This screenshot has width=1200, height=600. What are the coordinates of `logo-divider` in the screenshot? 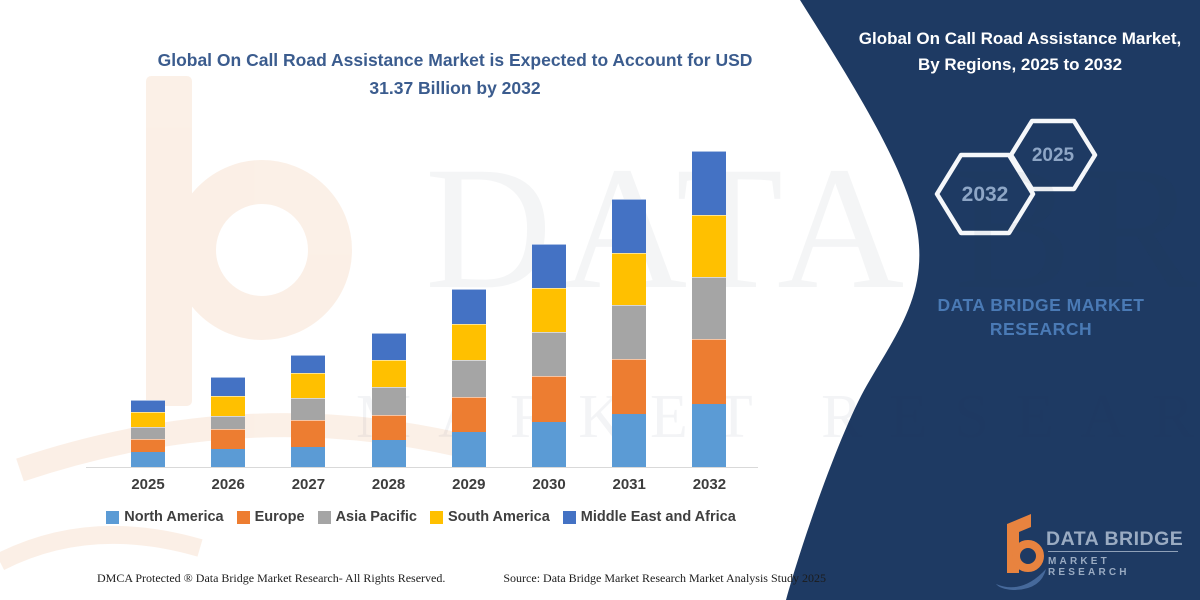 It's located at (1113, 551).